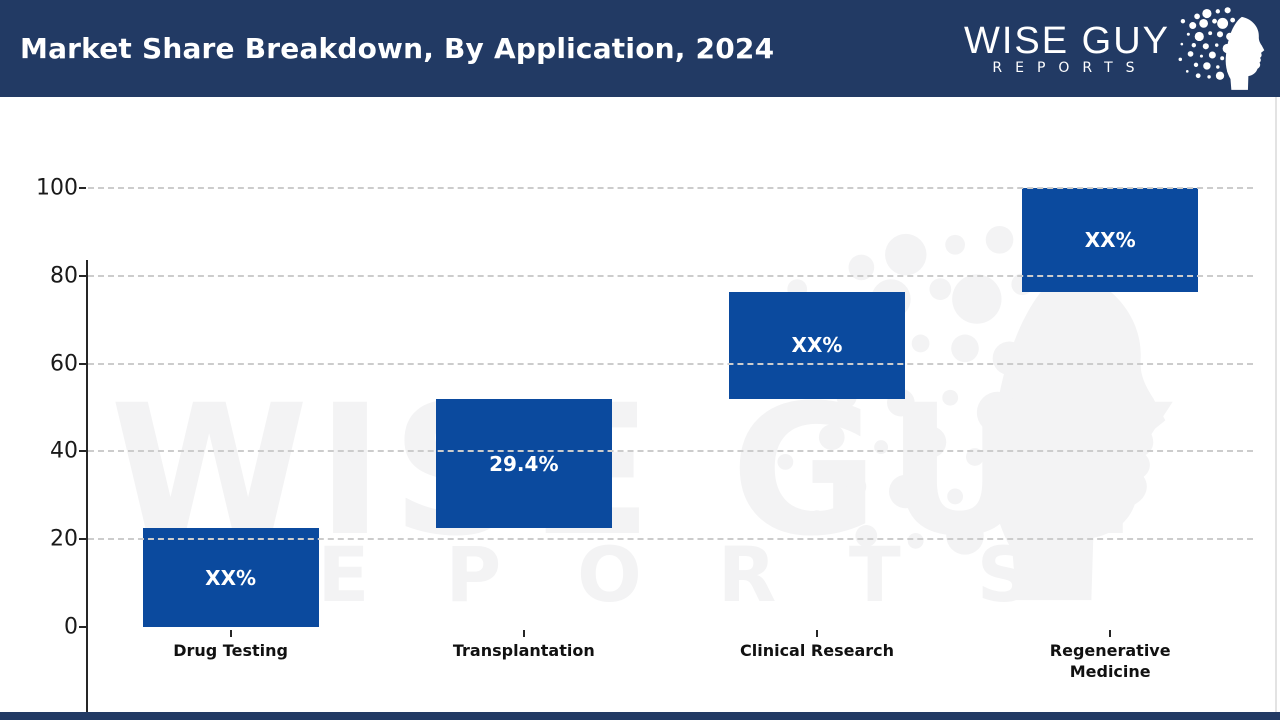  What do you see at coordinates (64, 451) in the screenshot?
I see `y-tick-label-40: 40` at bounding box center [64, 451].